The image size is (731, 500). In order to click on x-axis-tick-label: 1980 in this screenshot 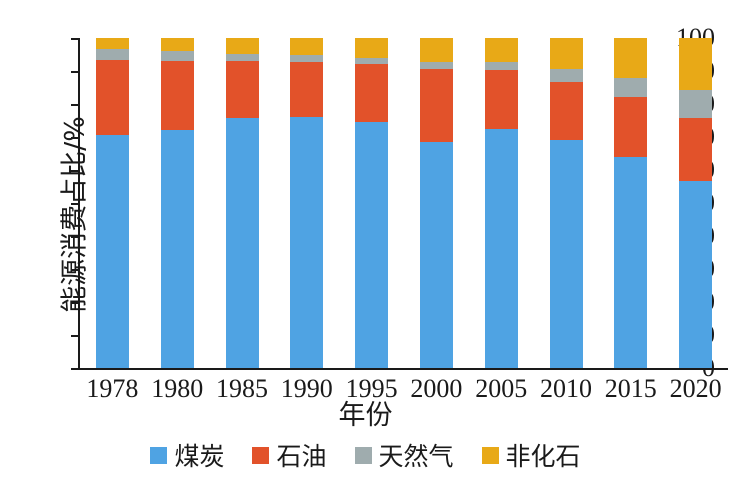, I will do `click(177, 388)`.